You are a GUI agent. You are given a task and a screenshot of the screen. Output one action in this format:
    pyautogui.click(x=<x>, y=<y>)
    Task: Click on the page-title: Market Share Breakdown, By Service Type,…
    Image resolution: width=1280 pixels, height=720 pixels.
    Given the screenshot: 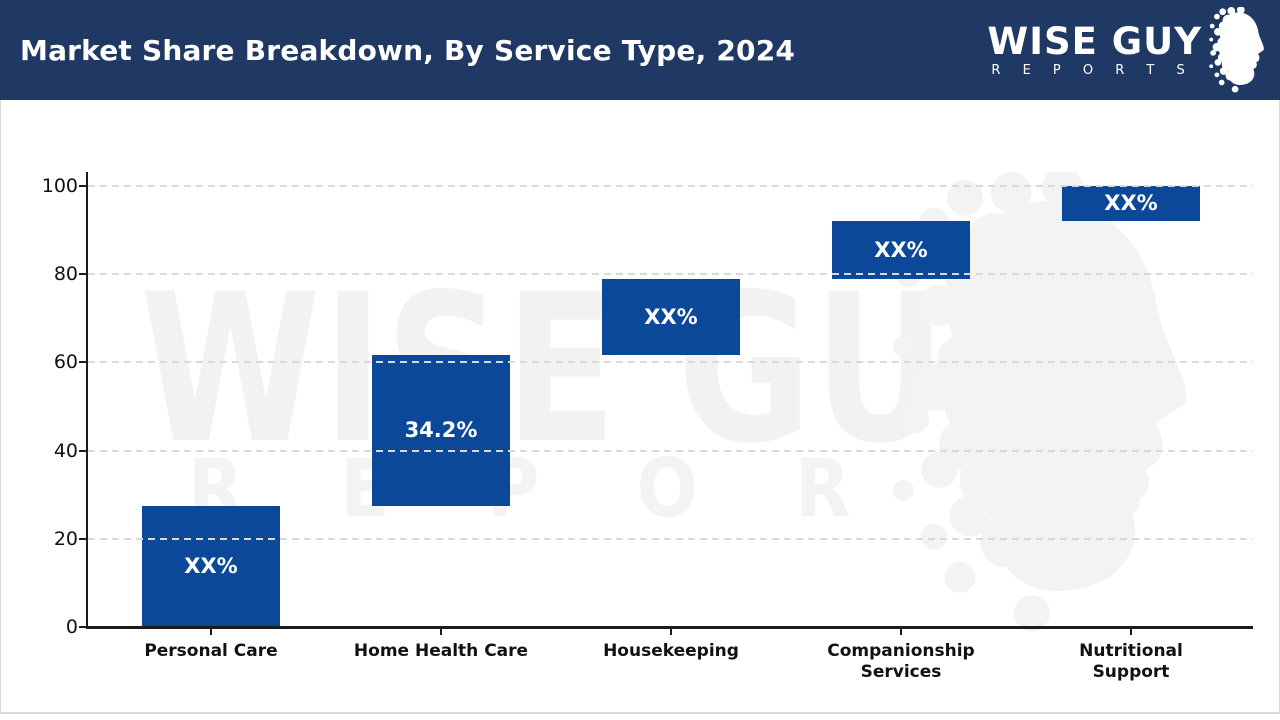 What is the action you would take?
    pyautogui.click(x=408, y=50)
    